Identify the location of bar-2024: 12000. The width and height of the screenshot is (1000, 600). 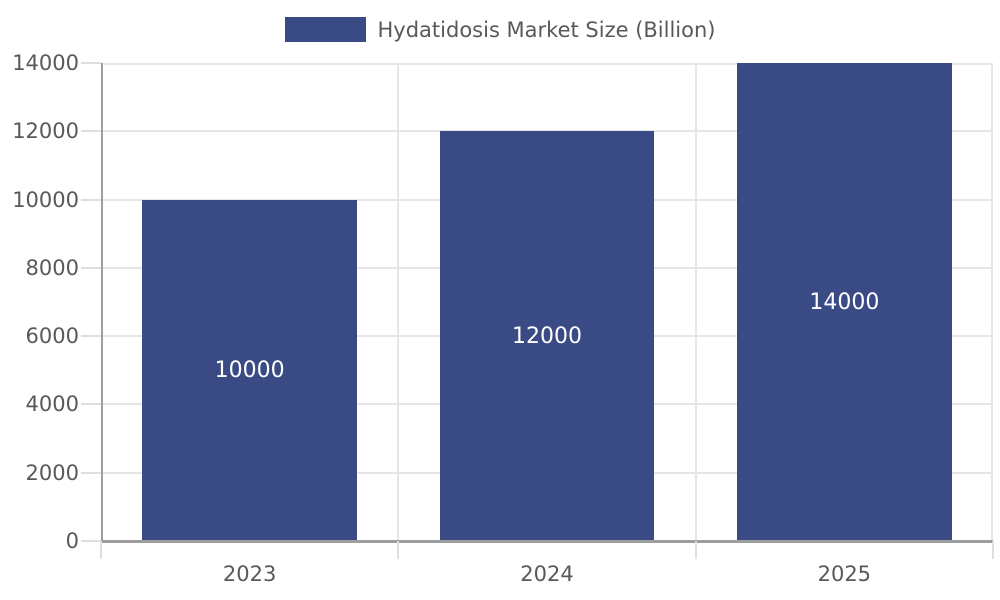
(547, 336).